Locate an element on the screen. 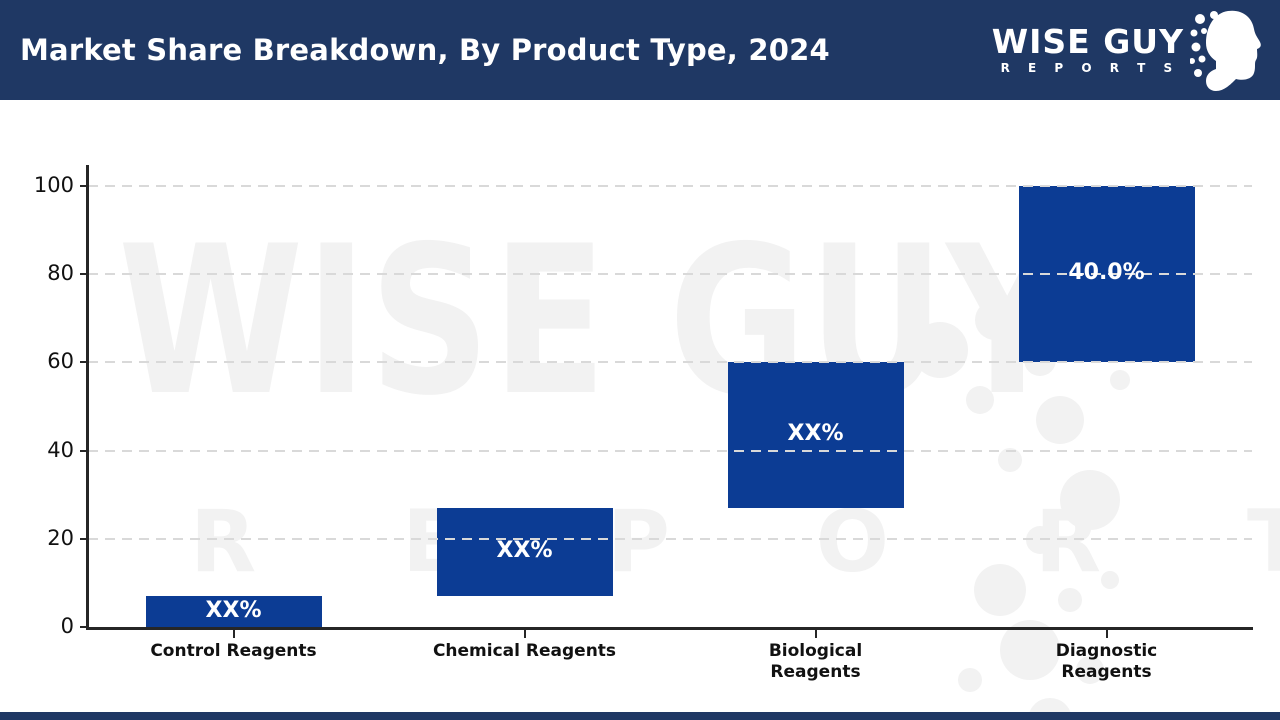  bar-value-label-0: XX% is located at coordinates (233, 610).